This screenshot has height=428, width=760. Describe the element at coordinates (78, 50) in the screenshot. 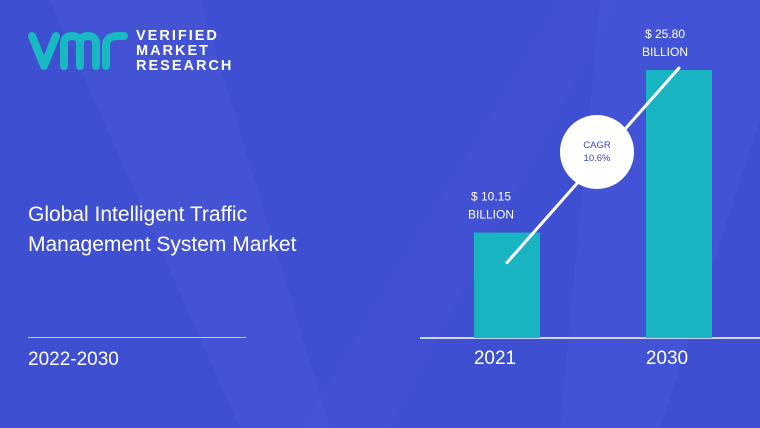

I see `vmr-logo-icon` at that location.